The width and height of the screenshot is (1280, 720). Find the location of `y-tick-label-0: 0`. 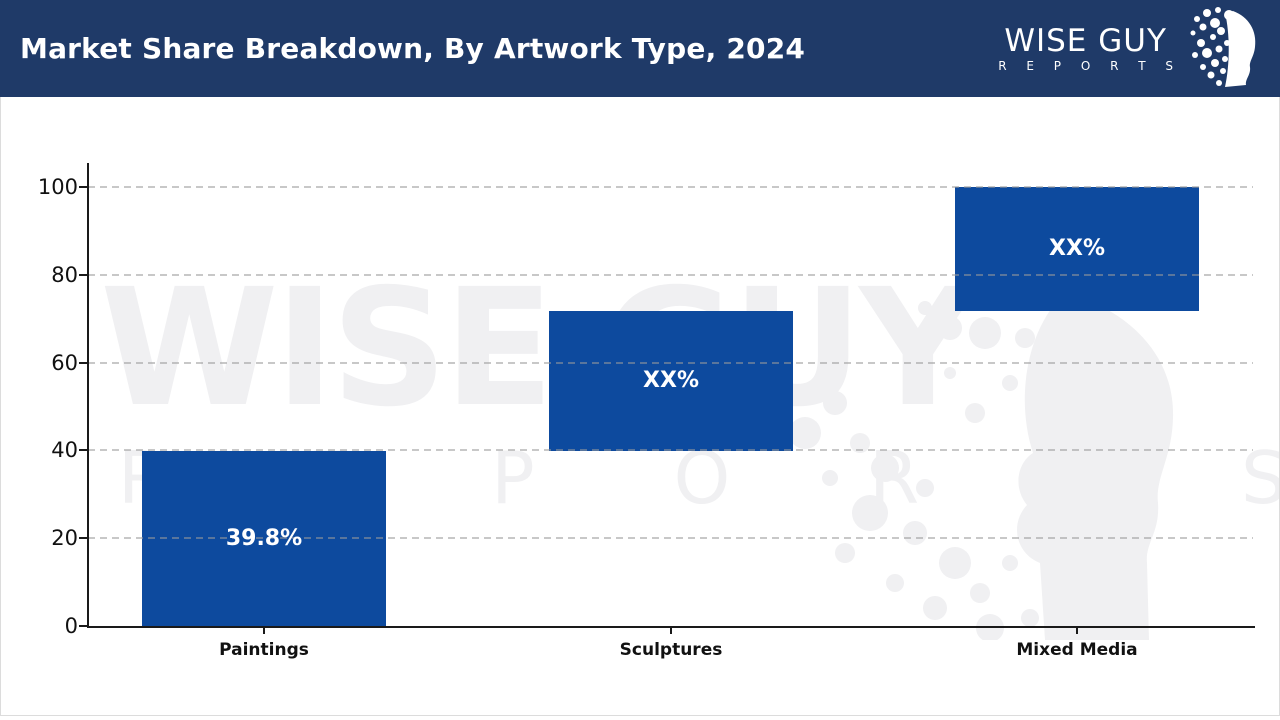

y-tick-label-0: 0 is located at coordinates (71, 626).